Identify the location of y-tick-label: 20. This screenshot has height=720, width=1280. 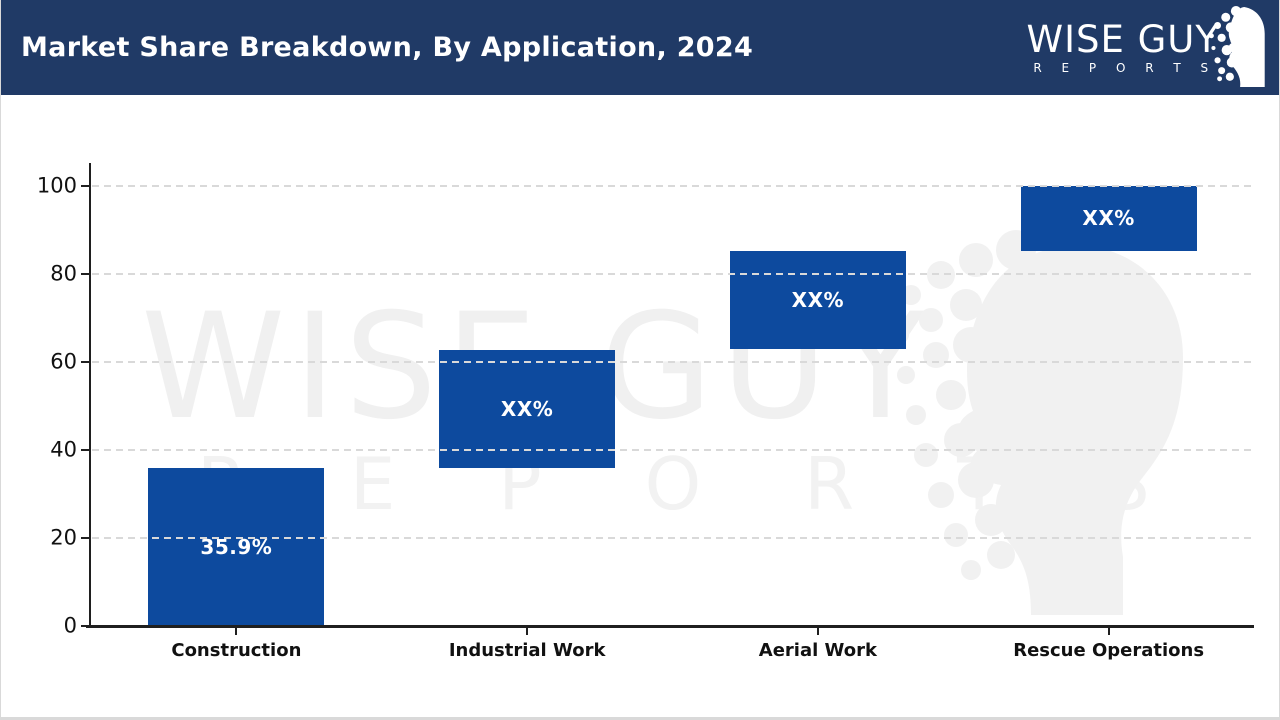
(63, 537).